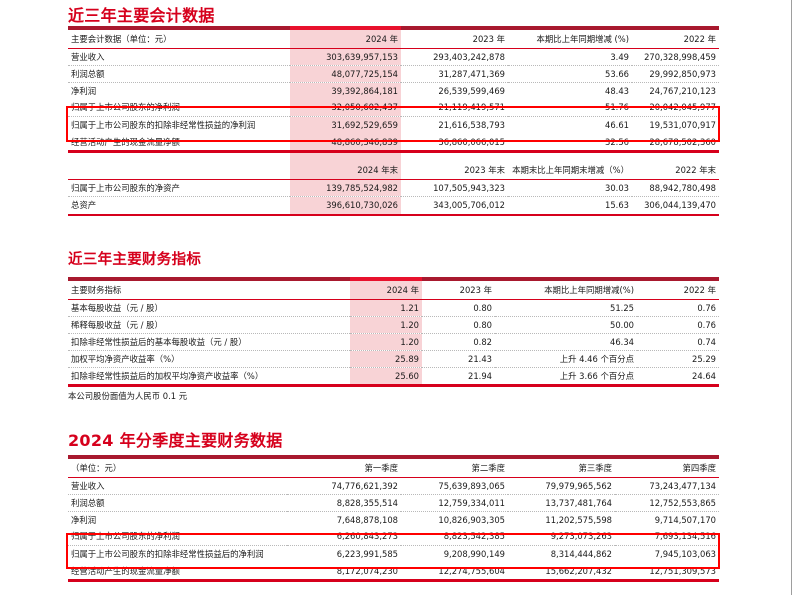 This screenshot has width=796, height=595. What do you see at coordinates (135, 260) in the screenshot?
I see `section-title-indicators: 近三年主要财务指标` at bounding box center [135, 260].